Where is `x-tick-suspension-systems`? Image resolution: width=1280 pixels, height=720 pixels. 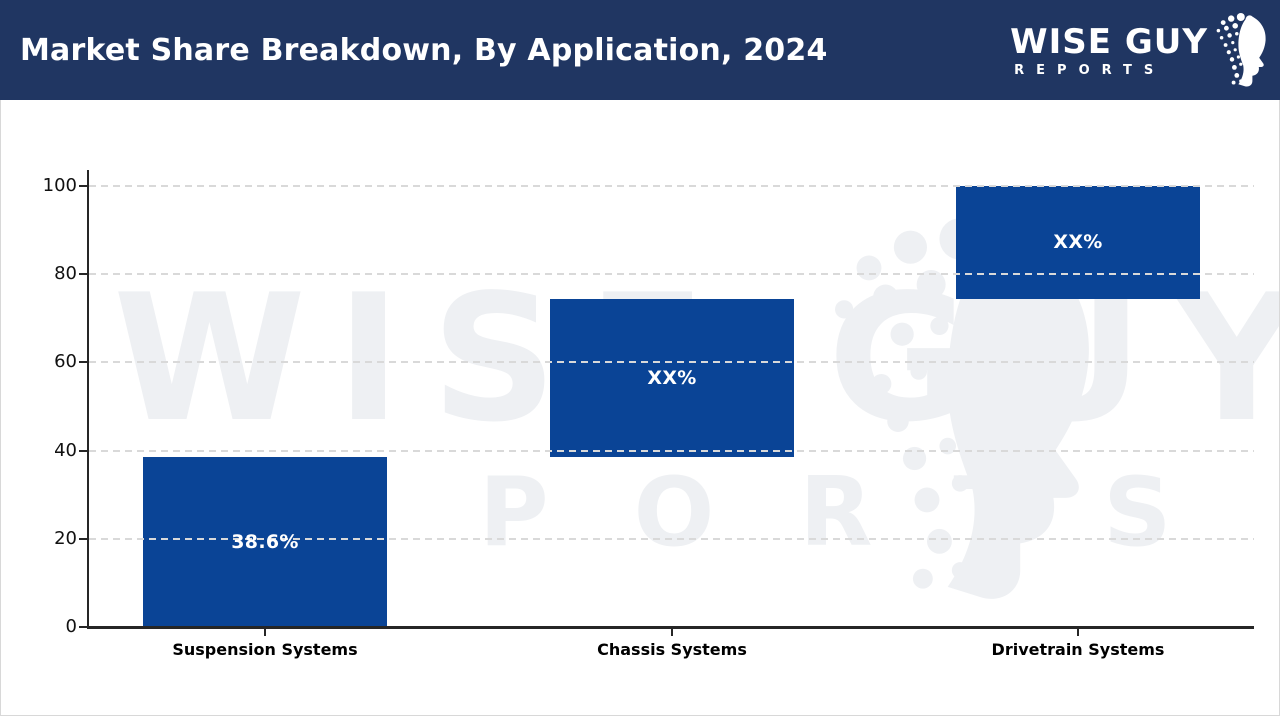
x-tick-suspension-systems is located at coordinates (265, 632).